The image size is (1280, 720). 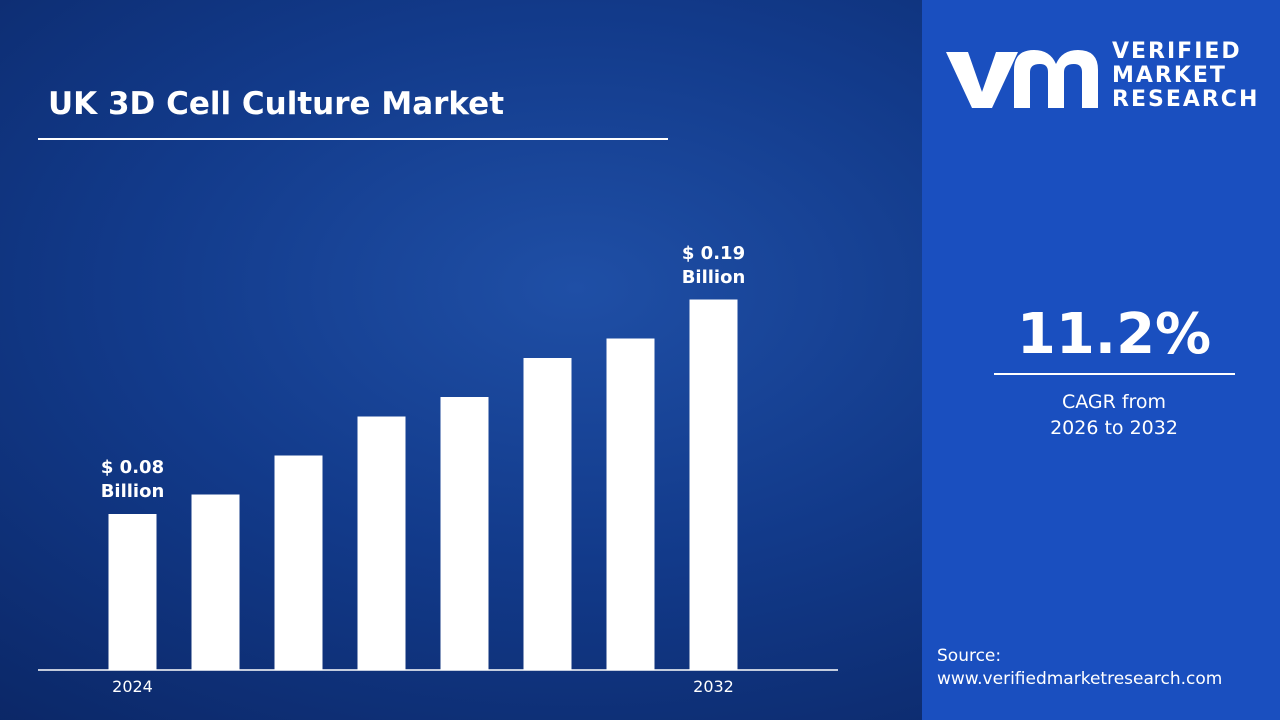 What do you see at coordinates (713, 265) in the screenshot?
I see `value-label: $ 0.19 Billion` at bounding box center [713, 265].